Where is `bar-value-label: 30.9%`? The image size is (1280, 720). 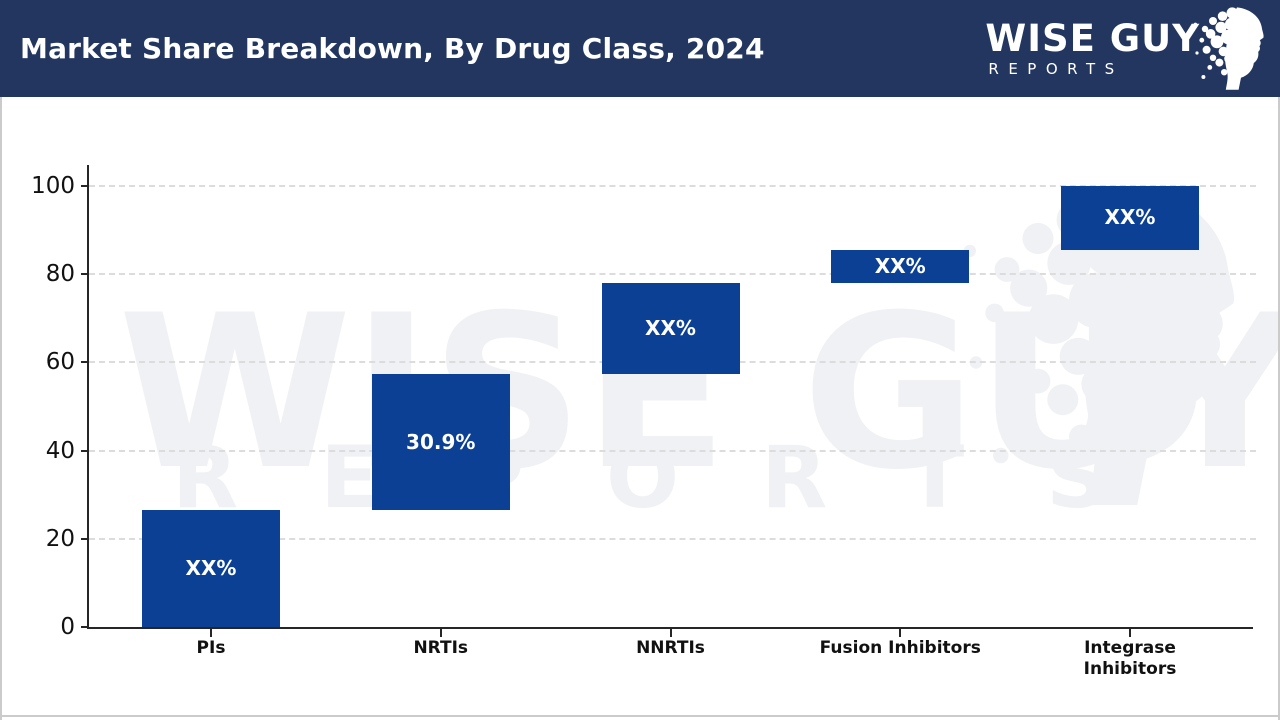
bar-value-label: 30.9% is located at coordinates (441, 441).